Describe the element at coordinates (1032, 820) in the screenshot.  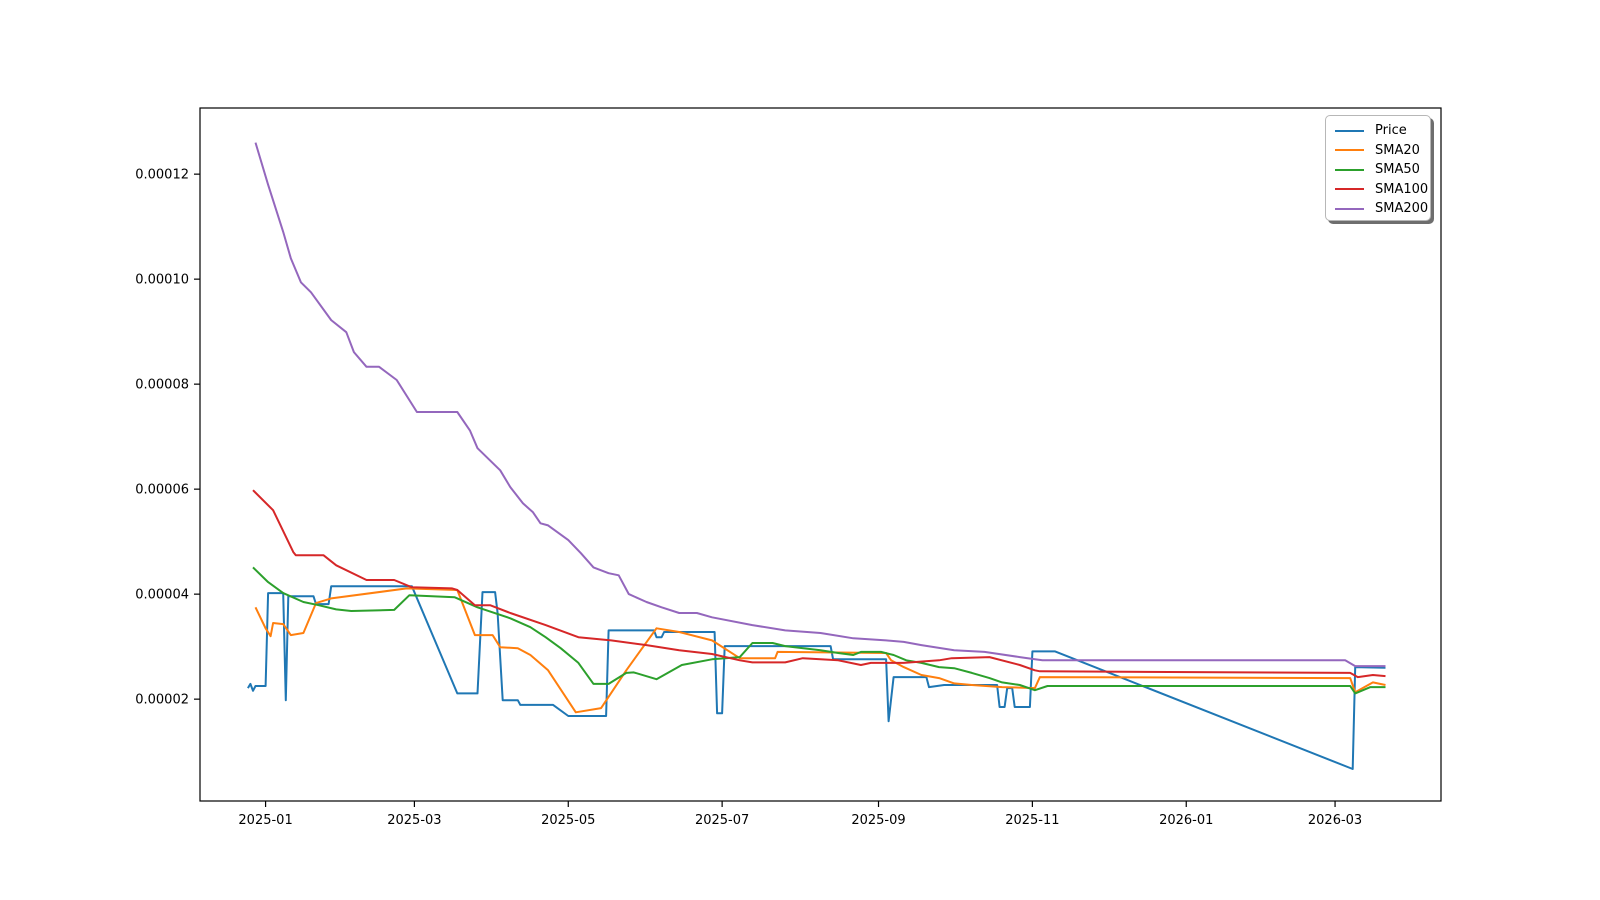
I see `x-tick-label: 2025-11` at that location.